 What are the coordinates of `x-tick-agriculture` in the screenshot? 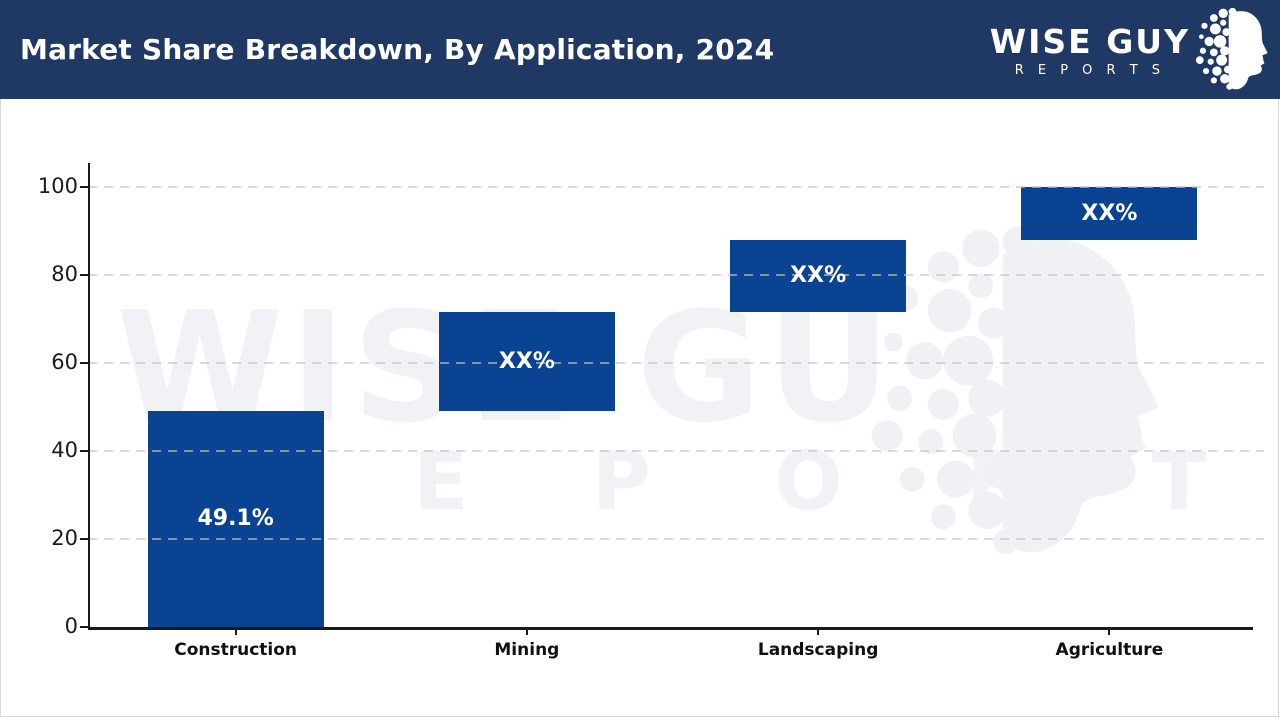 It's located at (1109, 631).